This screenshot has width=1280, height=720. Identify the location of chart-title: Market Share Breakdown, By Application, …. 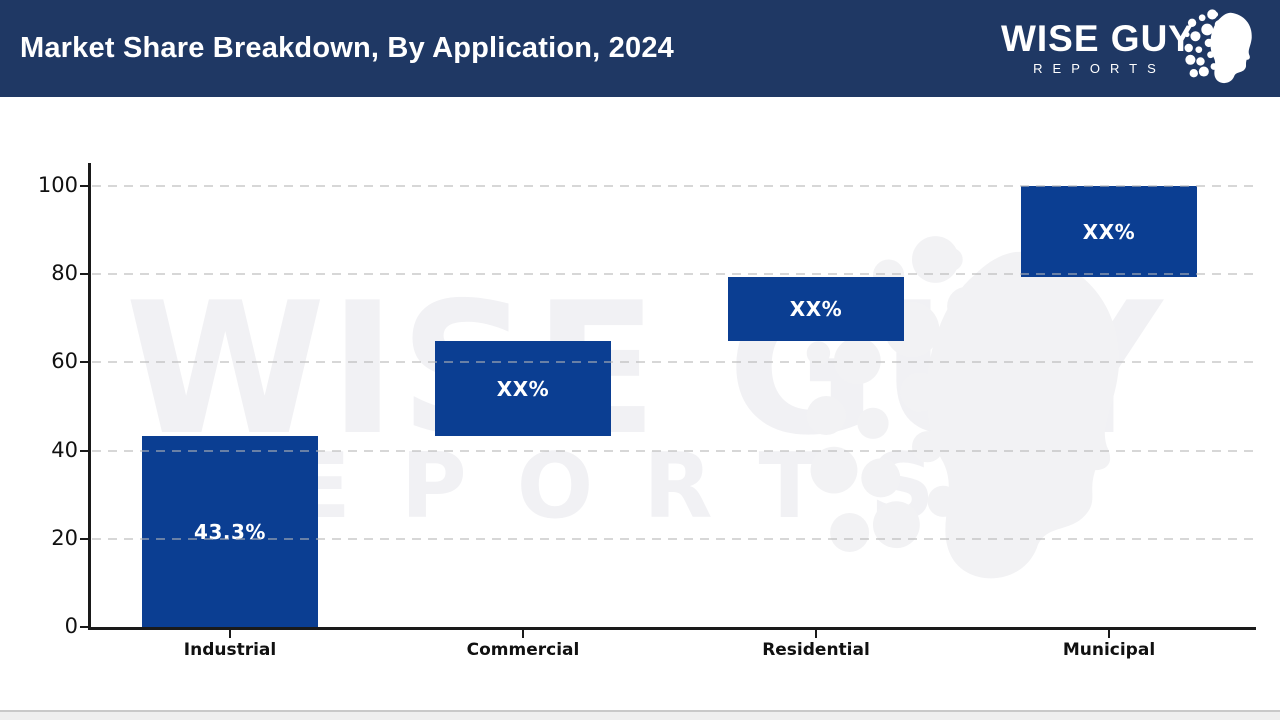
(347, 48).